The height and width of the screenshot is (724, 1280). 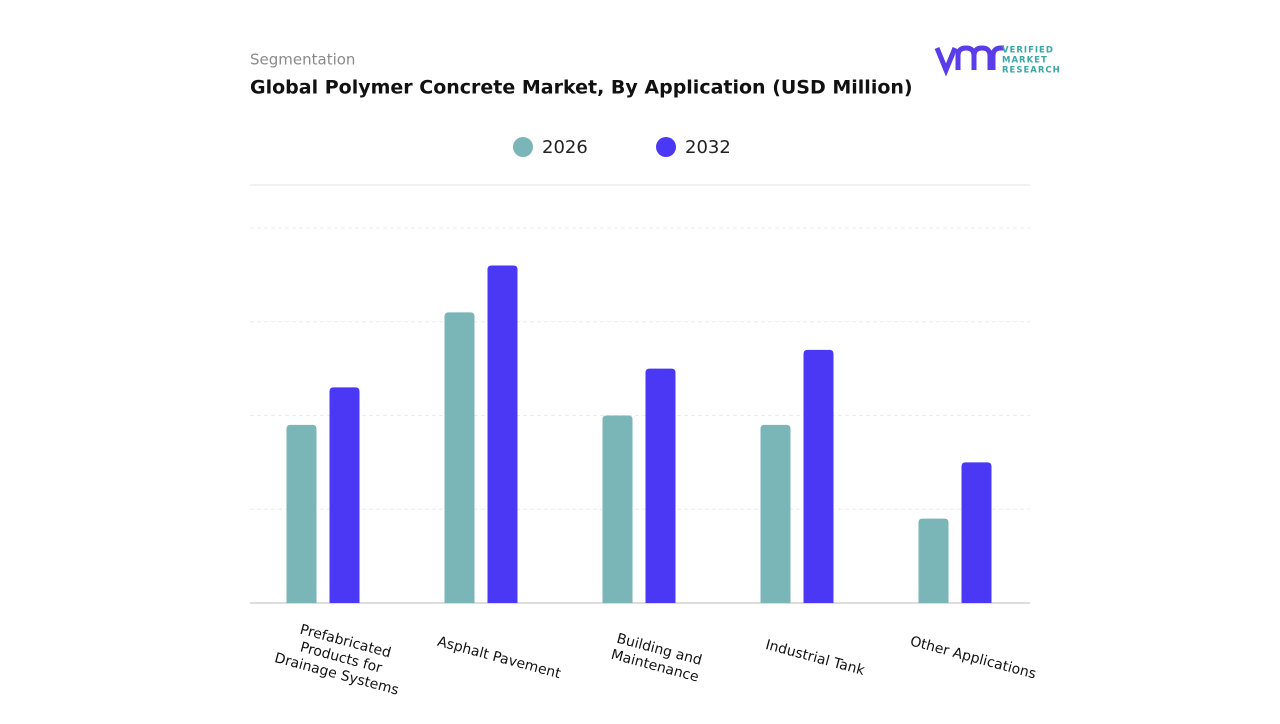 I want to click on x-tick-label: Industrial Tank, so click(x=815, y=658).